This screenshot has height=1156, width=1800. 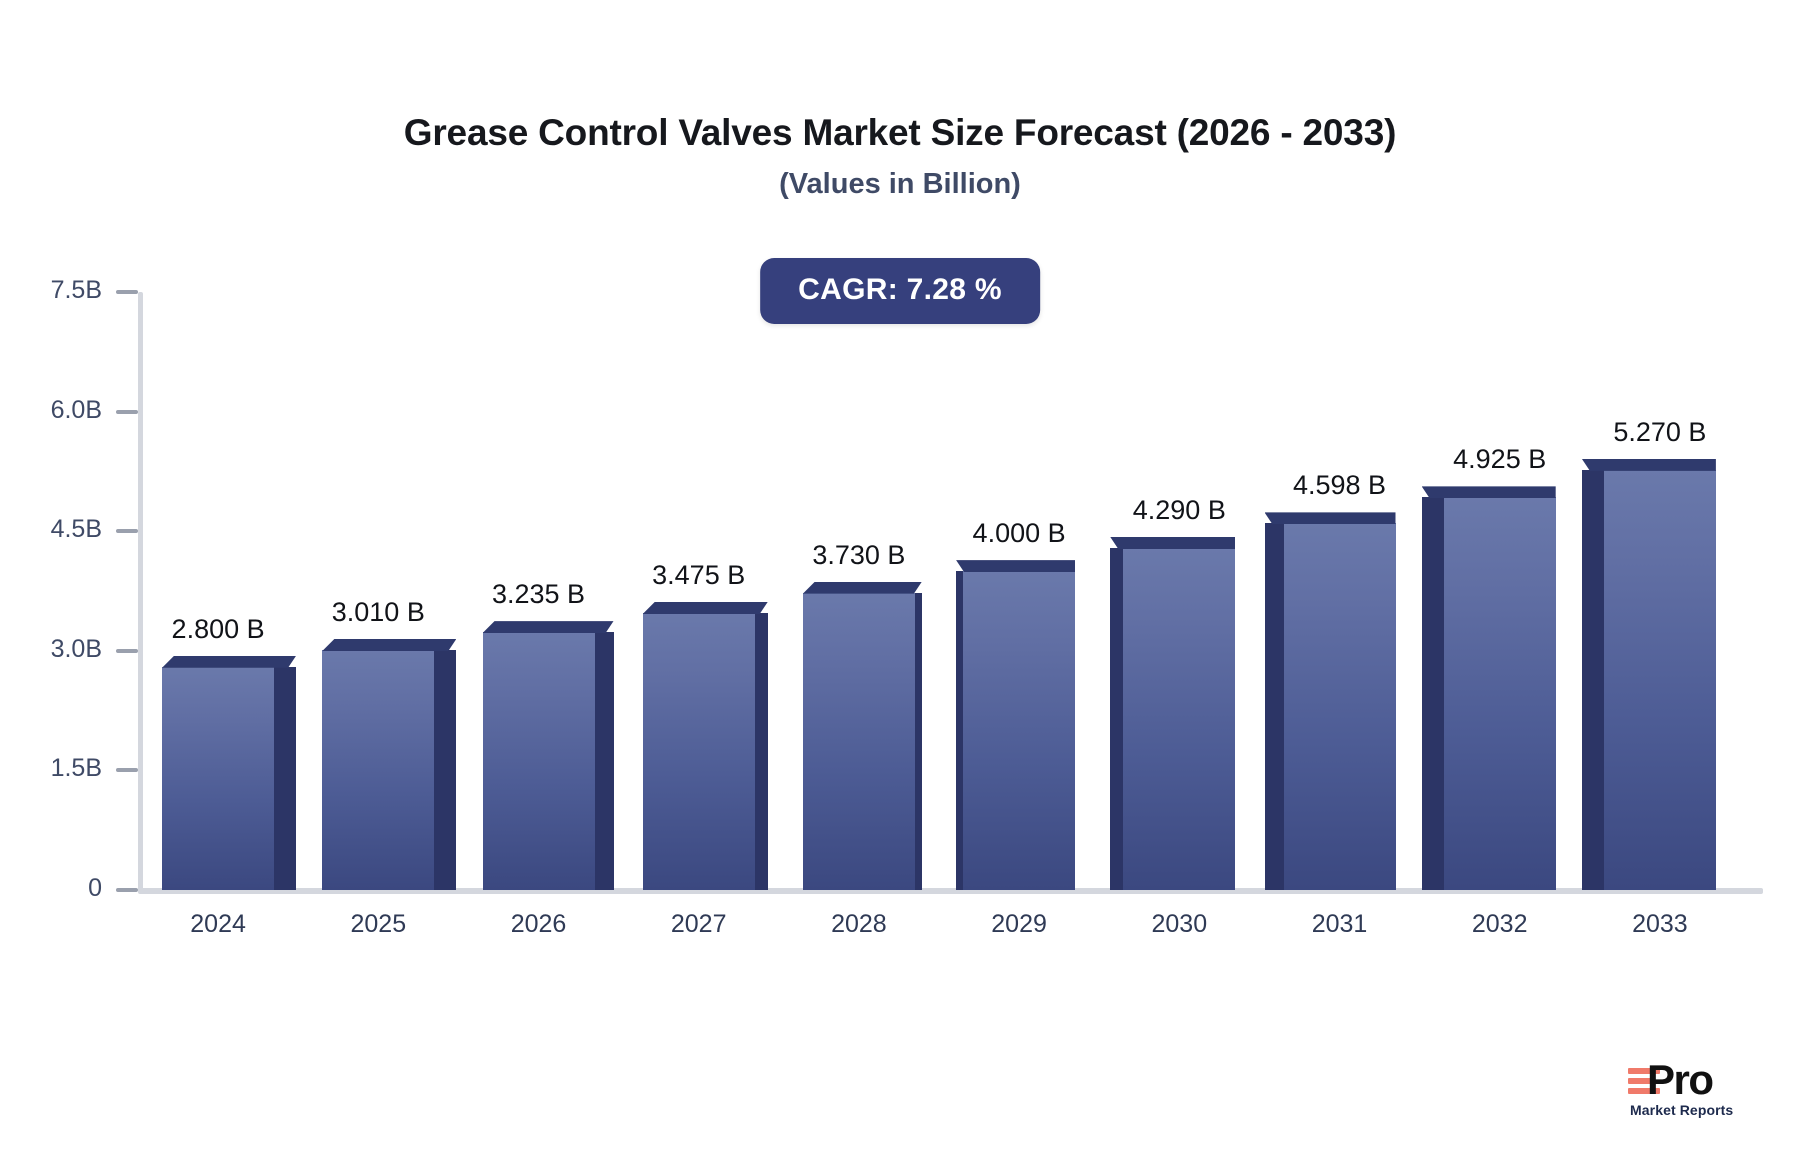 What do you see at coordinates (538, 924) in the screenshot?
I see `x-axis-label: 2026` at bounding box center [538, 924].